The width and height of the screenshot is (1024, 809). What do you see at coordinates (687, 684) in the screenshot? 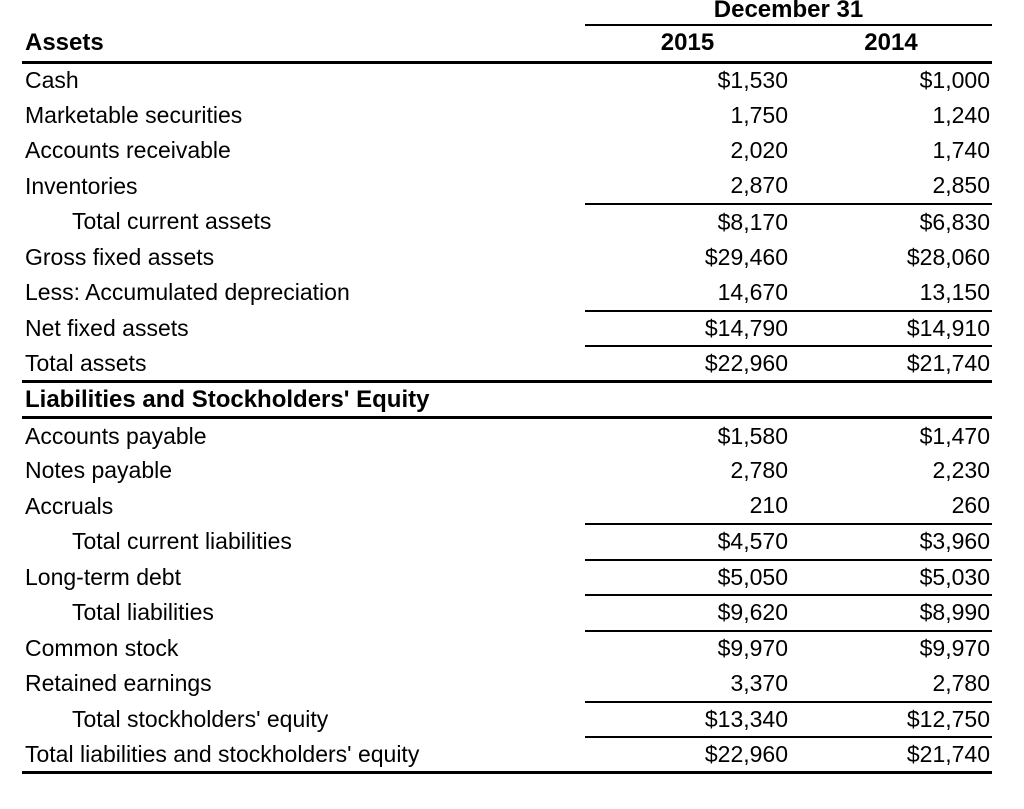
I see `value-2015: 3,370` at bounding box center [687, 684].